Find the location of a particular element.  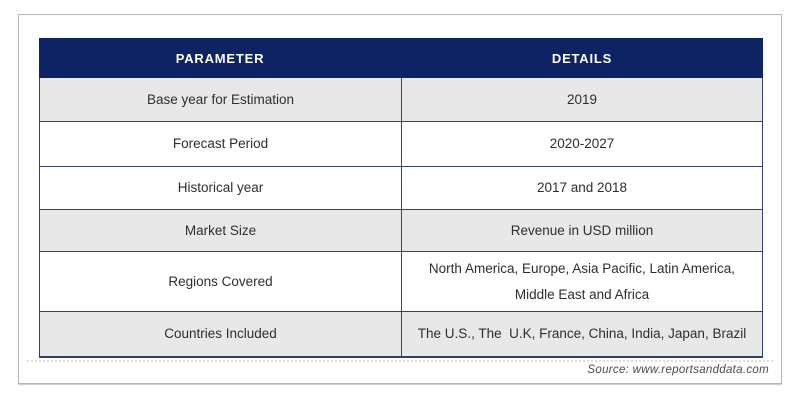

column-header-parameter: PARAMETER is located at coordinates (220, 58).